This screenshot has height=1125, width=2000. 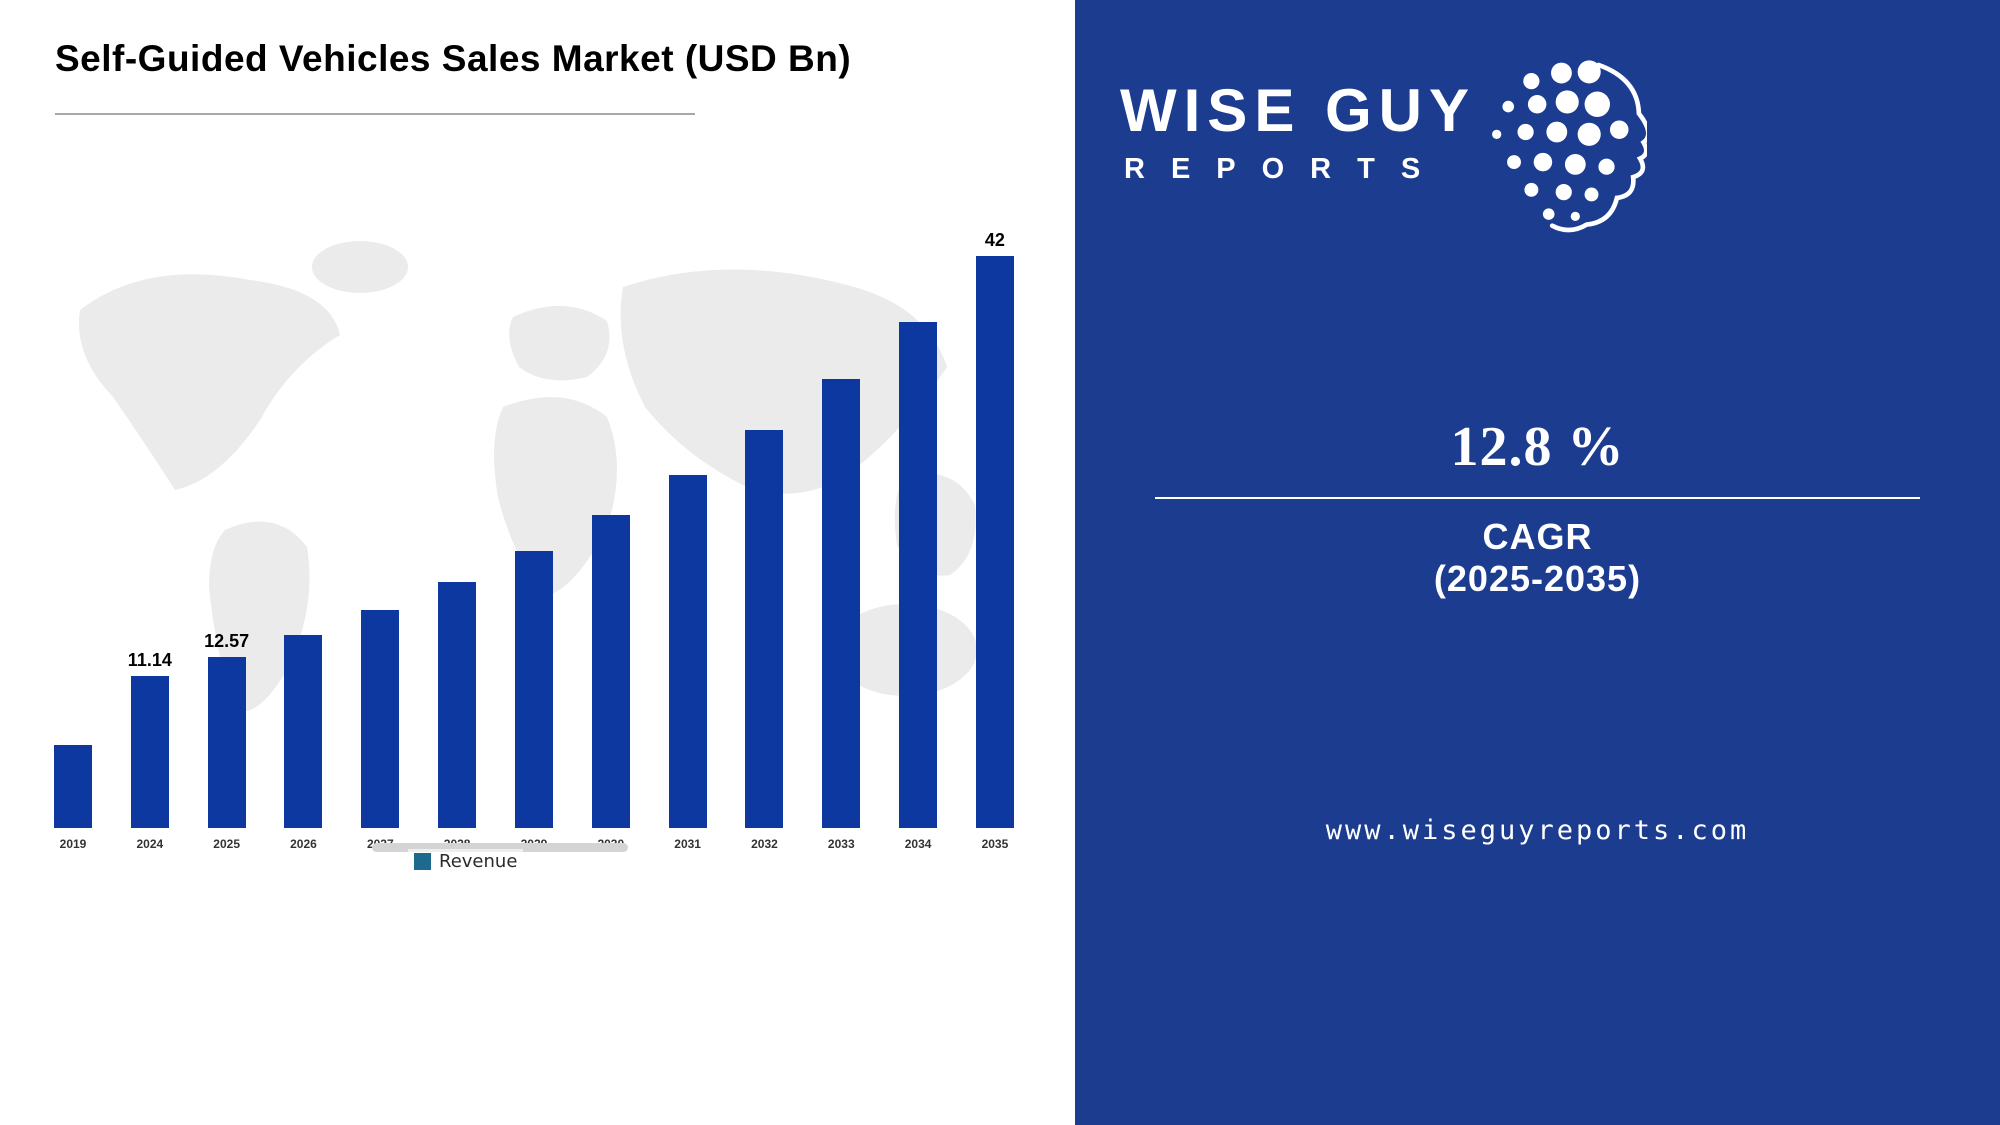 What do you see at coordinates (149, 660) in the screenshot?
I see `bar-value-label: 11.14` at bounding box center [149, 660].